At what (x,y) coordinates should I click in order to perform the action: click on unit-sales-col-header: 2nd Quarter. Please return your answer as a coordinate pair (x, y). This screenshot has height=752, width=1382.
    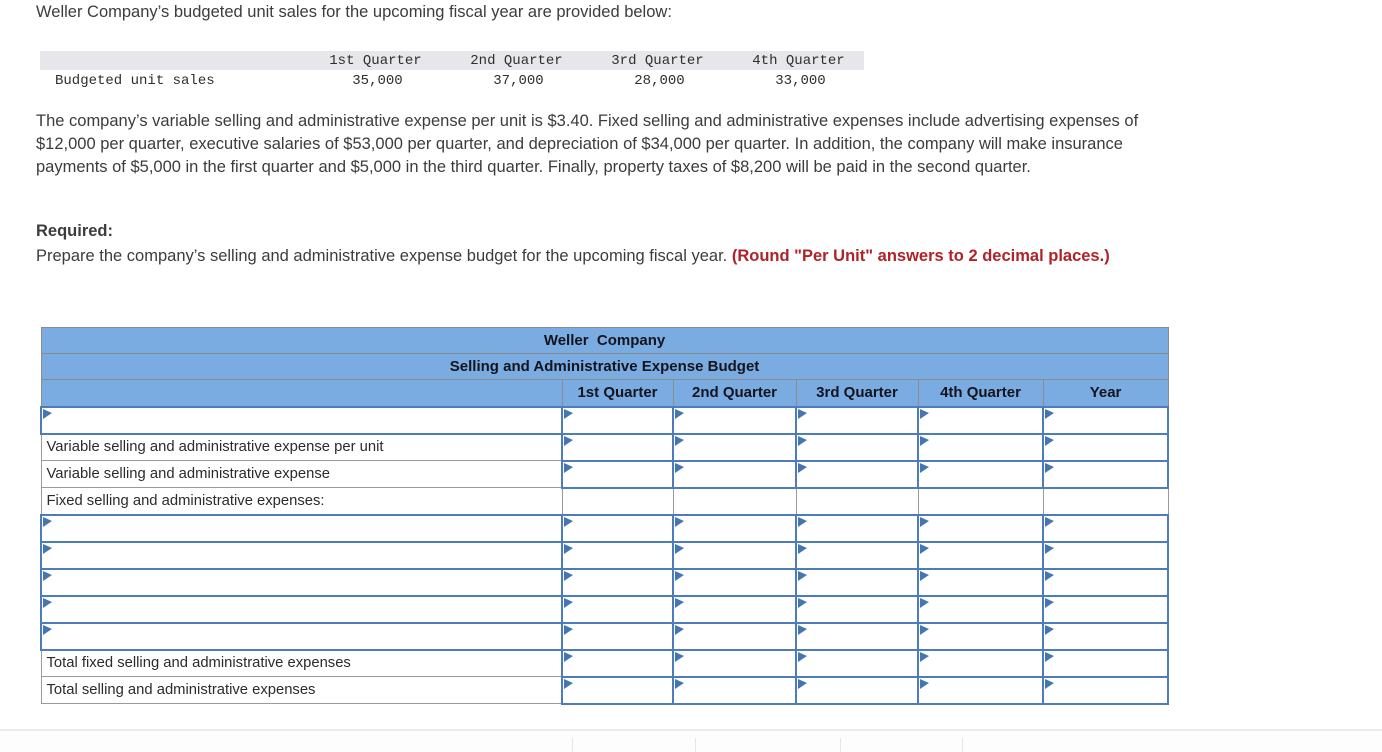
    Looking at the image, I should click on (511, 60).